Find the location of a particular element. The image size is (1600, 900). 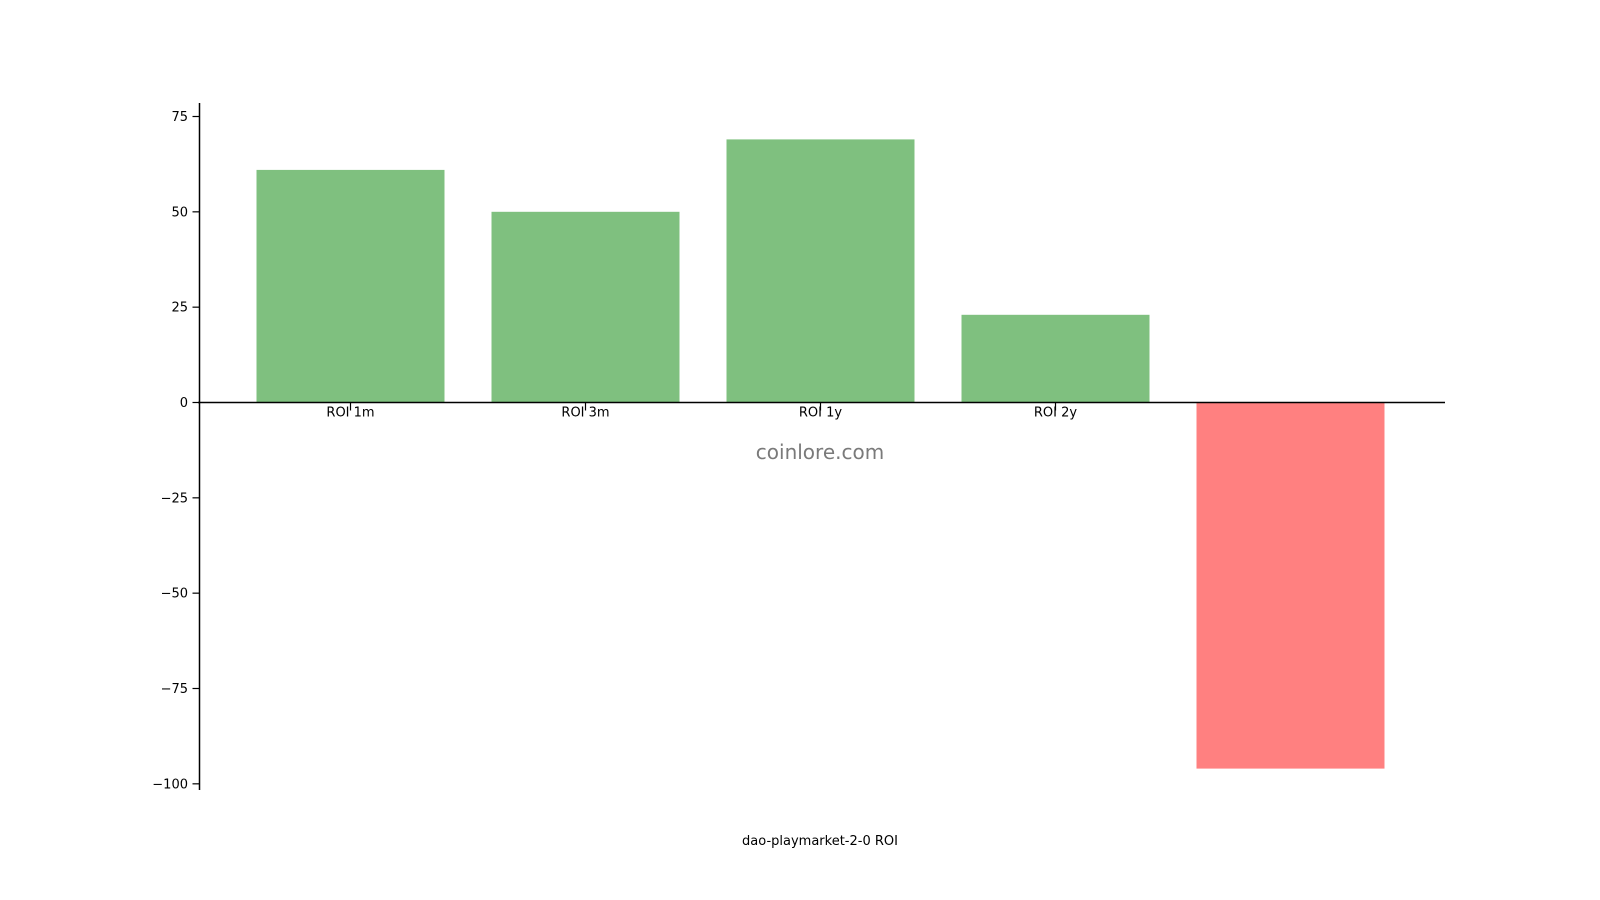

bar-1-roi-1m is located at coordinates (350, 286).